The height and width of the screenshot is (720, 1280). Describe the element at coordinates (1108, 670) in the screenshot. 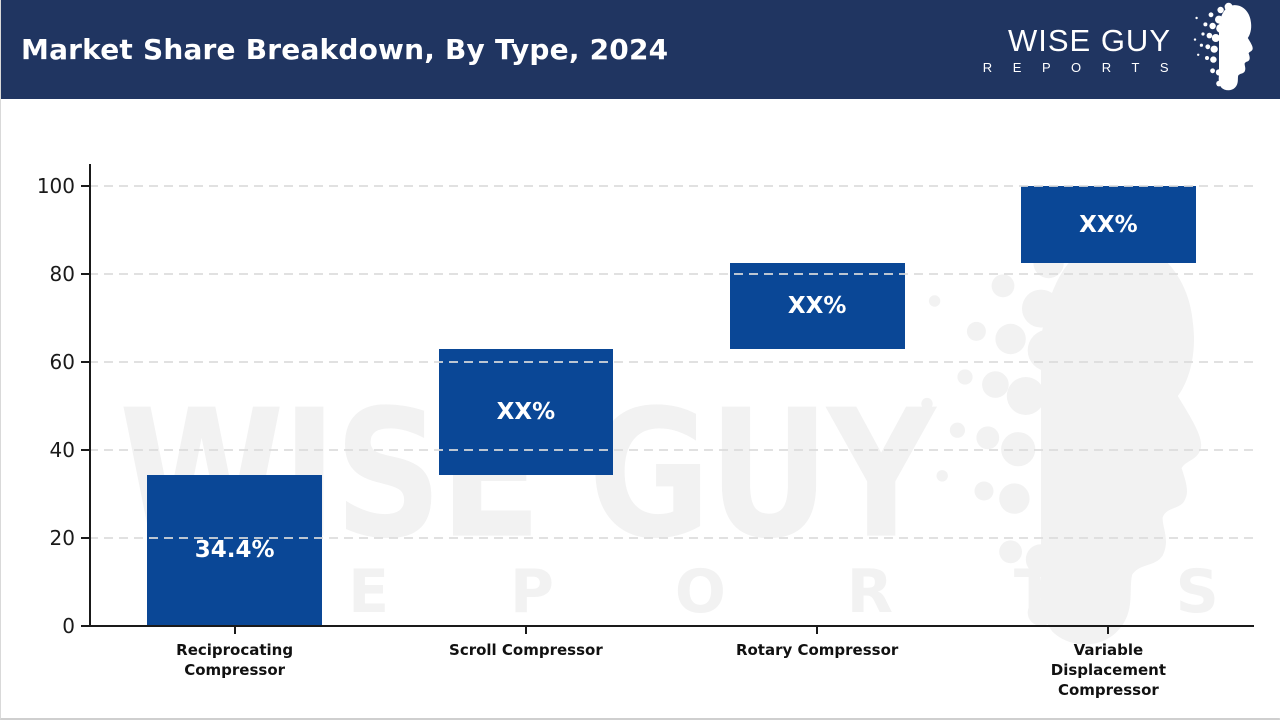

I see `category-label-variable-displacement-compressor: Variable Displacement Compressor` at that location.